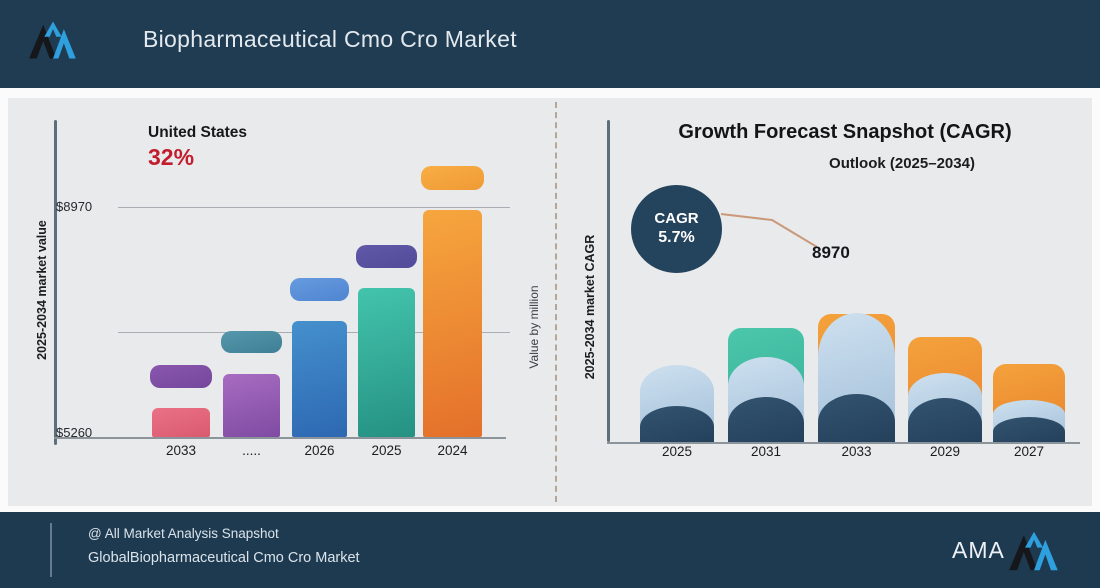 This screenshot has width=1100, height=588. Describe the element at coordinates (452, 450) in the screenshot. I see `x-label-2024: 2024` at that location.